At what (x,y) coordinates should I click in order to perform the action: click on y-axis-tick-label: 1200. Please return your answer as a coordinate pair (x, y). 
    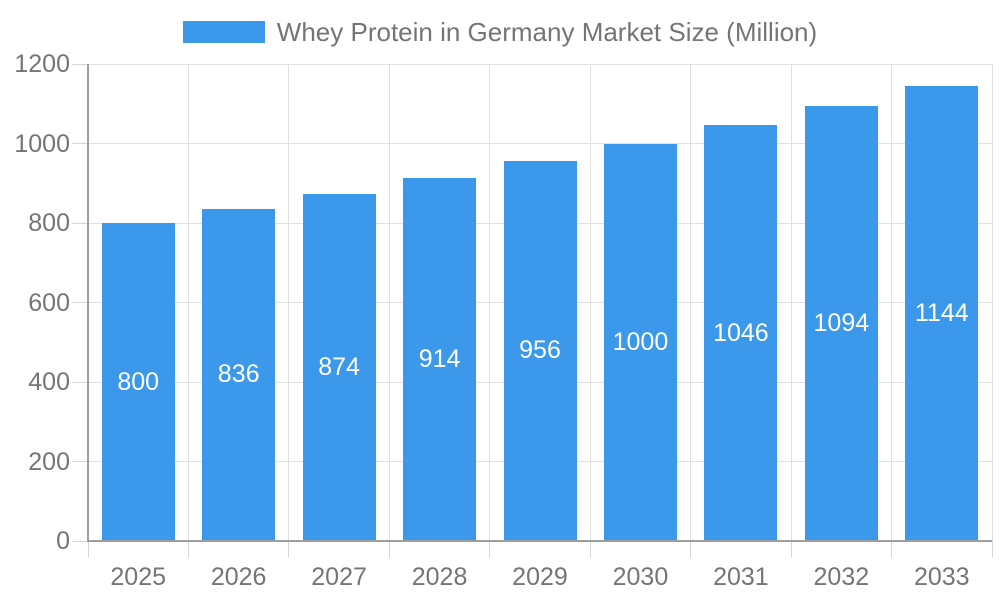
    Looking at the image, I should click on (42, 64).